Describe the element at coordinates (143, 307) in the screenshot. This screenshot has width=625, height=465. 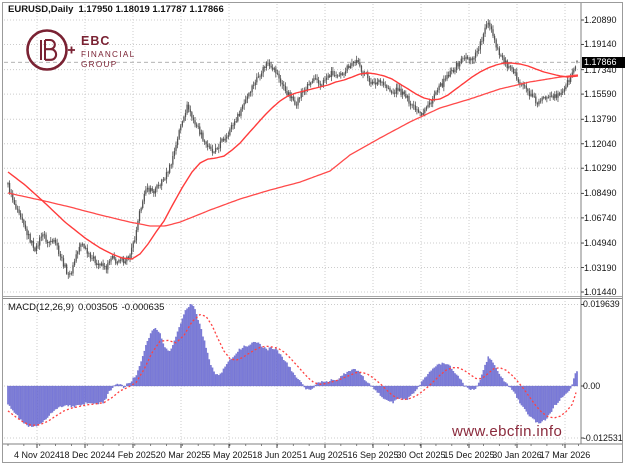
I see `macd-signal-value: -0.000635` at that location.